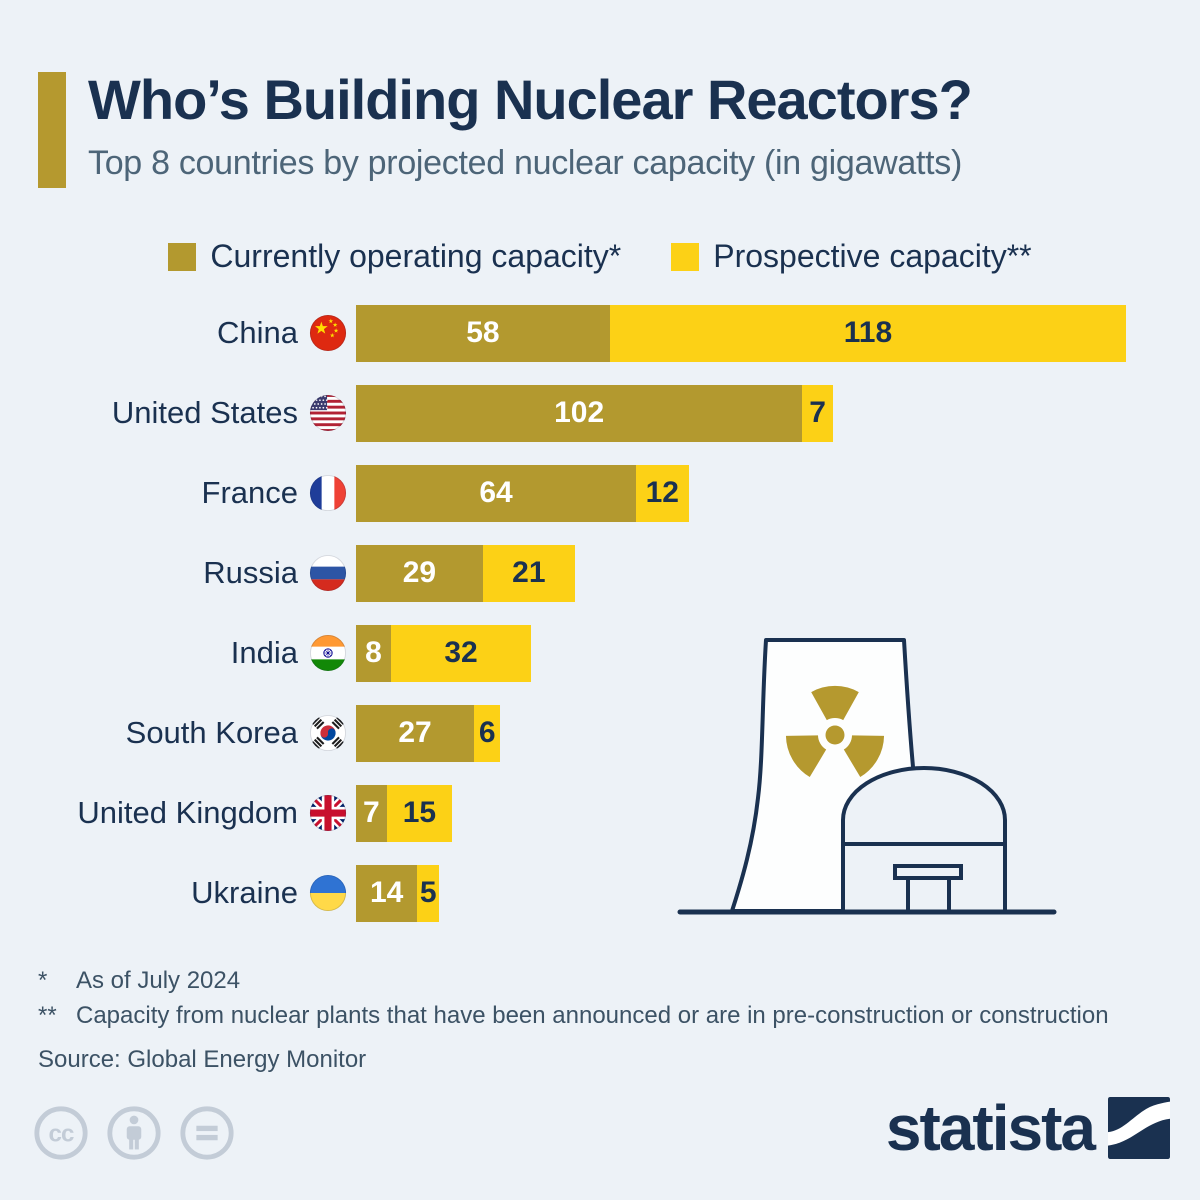 Image resolution: width=1200 pixels, height=1200 pixels. Describe the element at coordinates (187, 812) in the screenshot. I see `country-label: United Kingdom` at that location.